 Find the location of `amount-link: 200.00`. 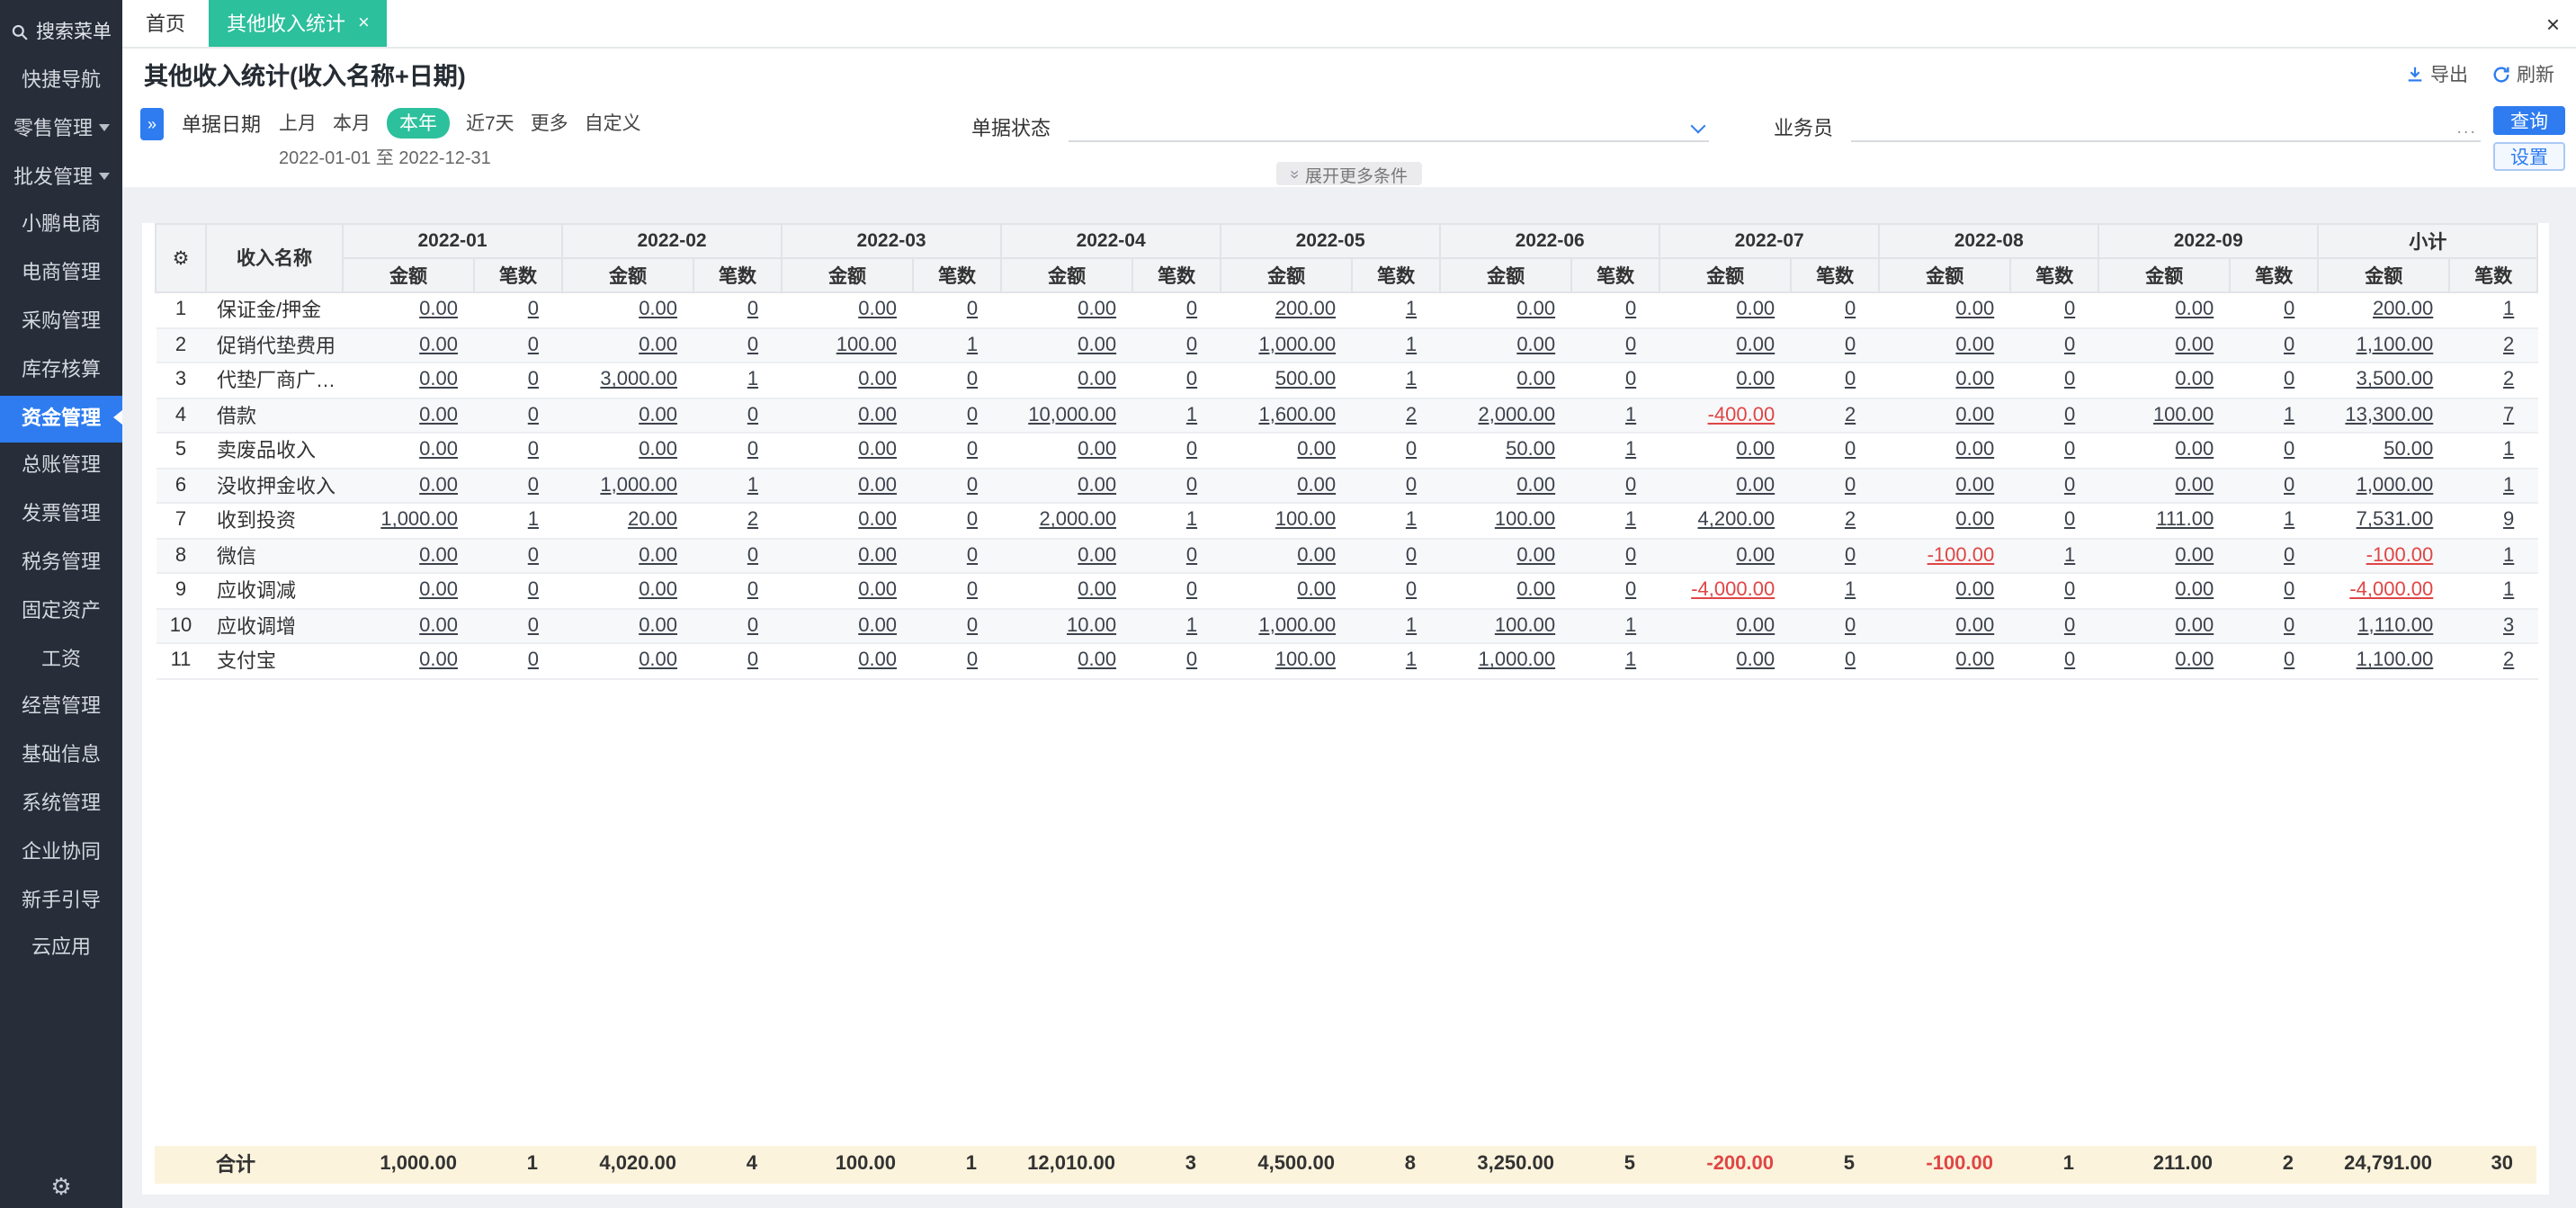

amount-link: 200.00 is located at coordinates (2403, 310).